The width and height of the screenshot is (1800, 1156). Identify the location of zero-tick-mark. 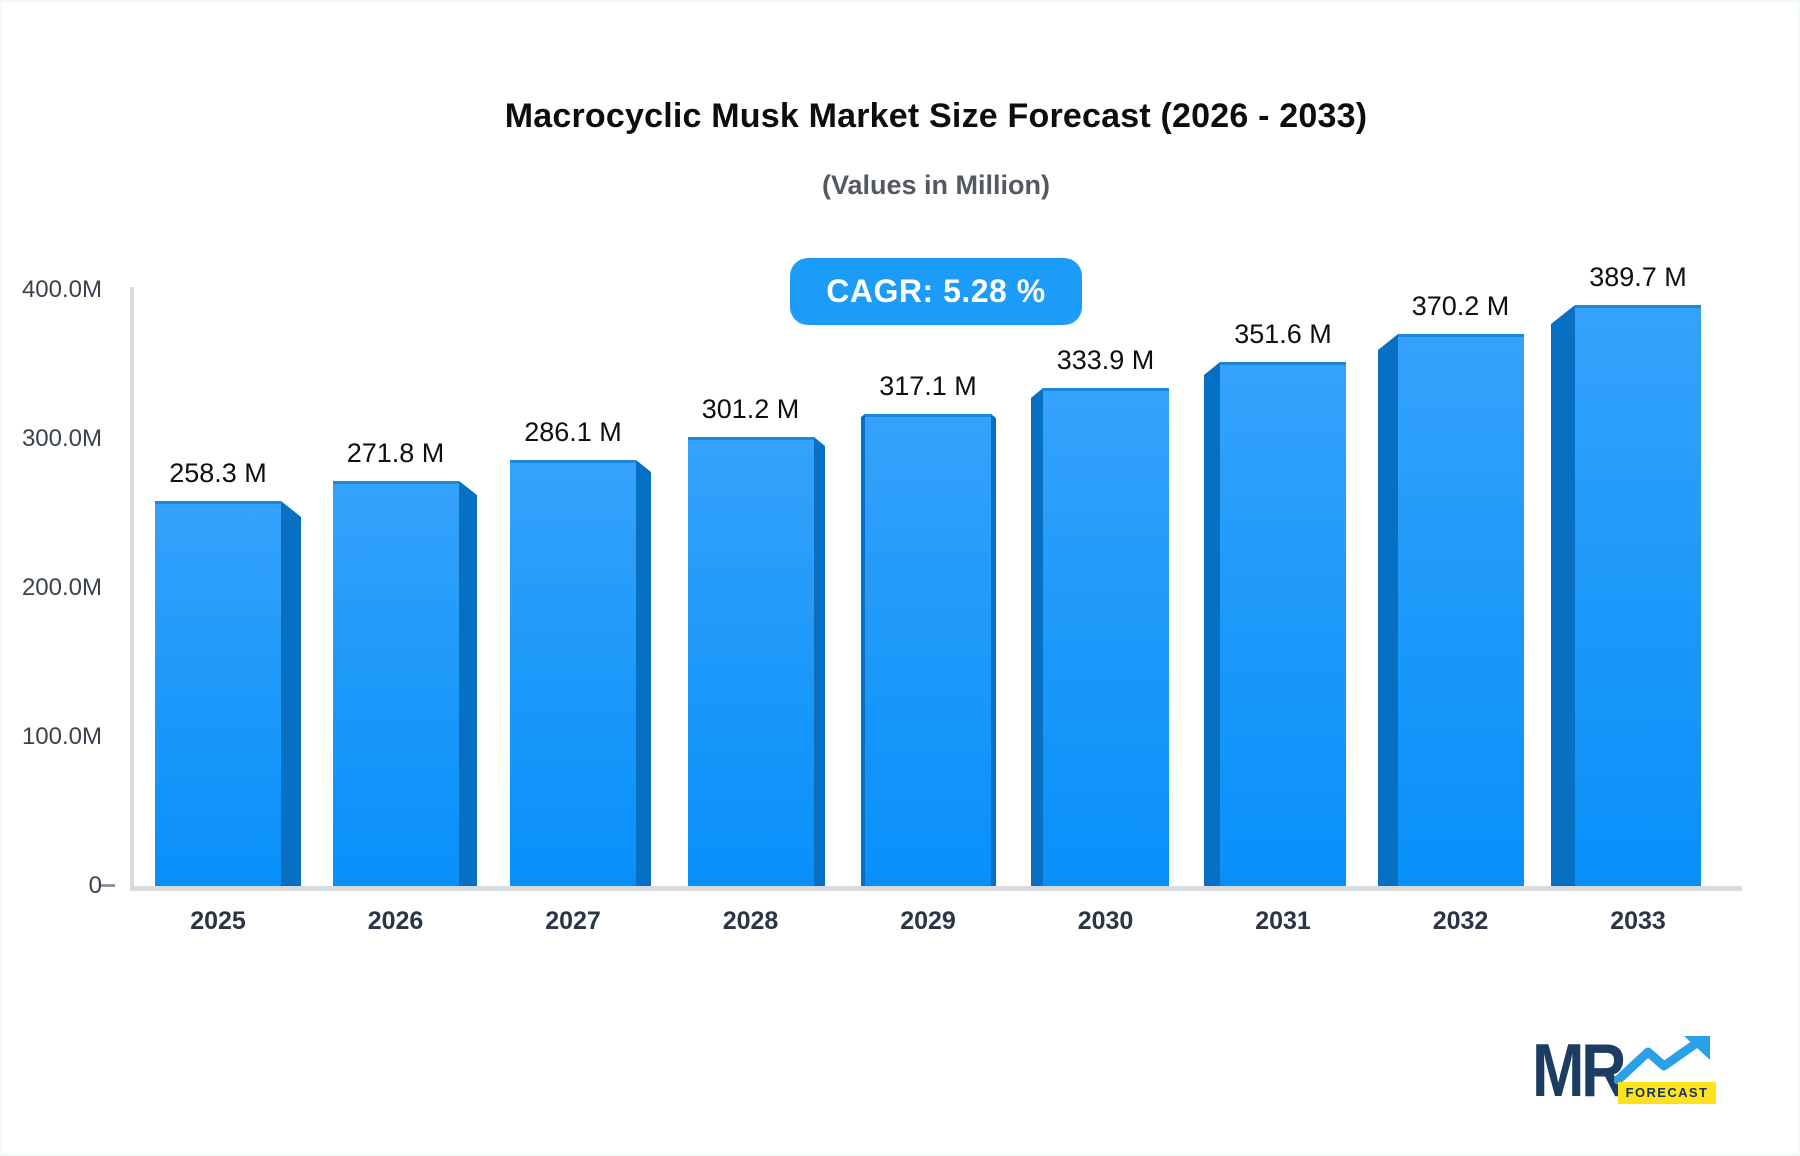
(107, 885).